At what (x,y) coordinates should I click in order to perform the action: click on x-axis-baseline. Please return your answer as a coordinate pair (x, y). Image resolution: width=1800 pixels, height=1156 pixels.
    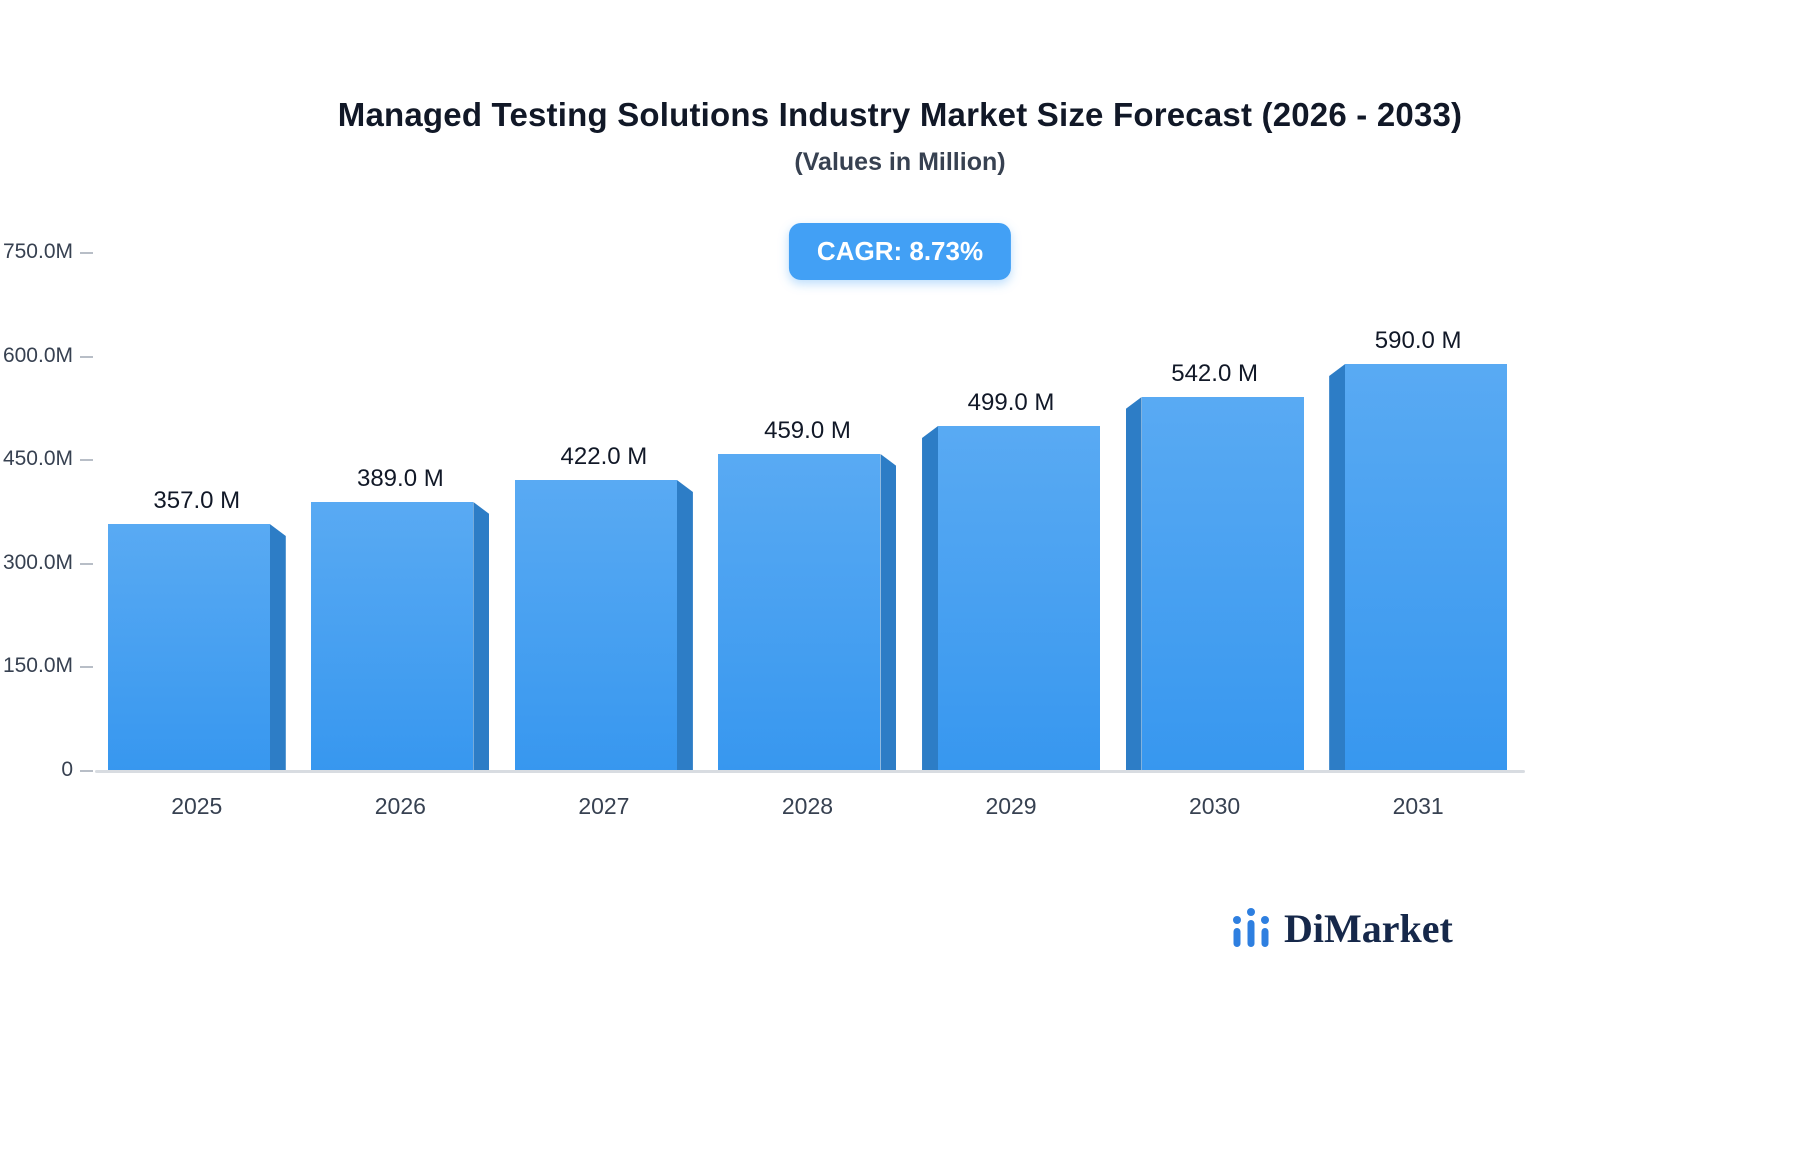
    Looking at the image, I should click on (810, 771).